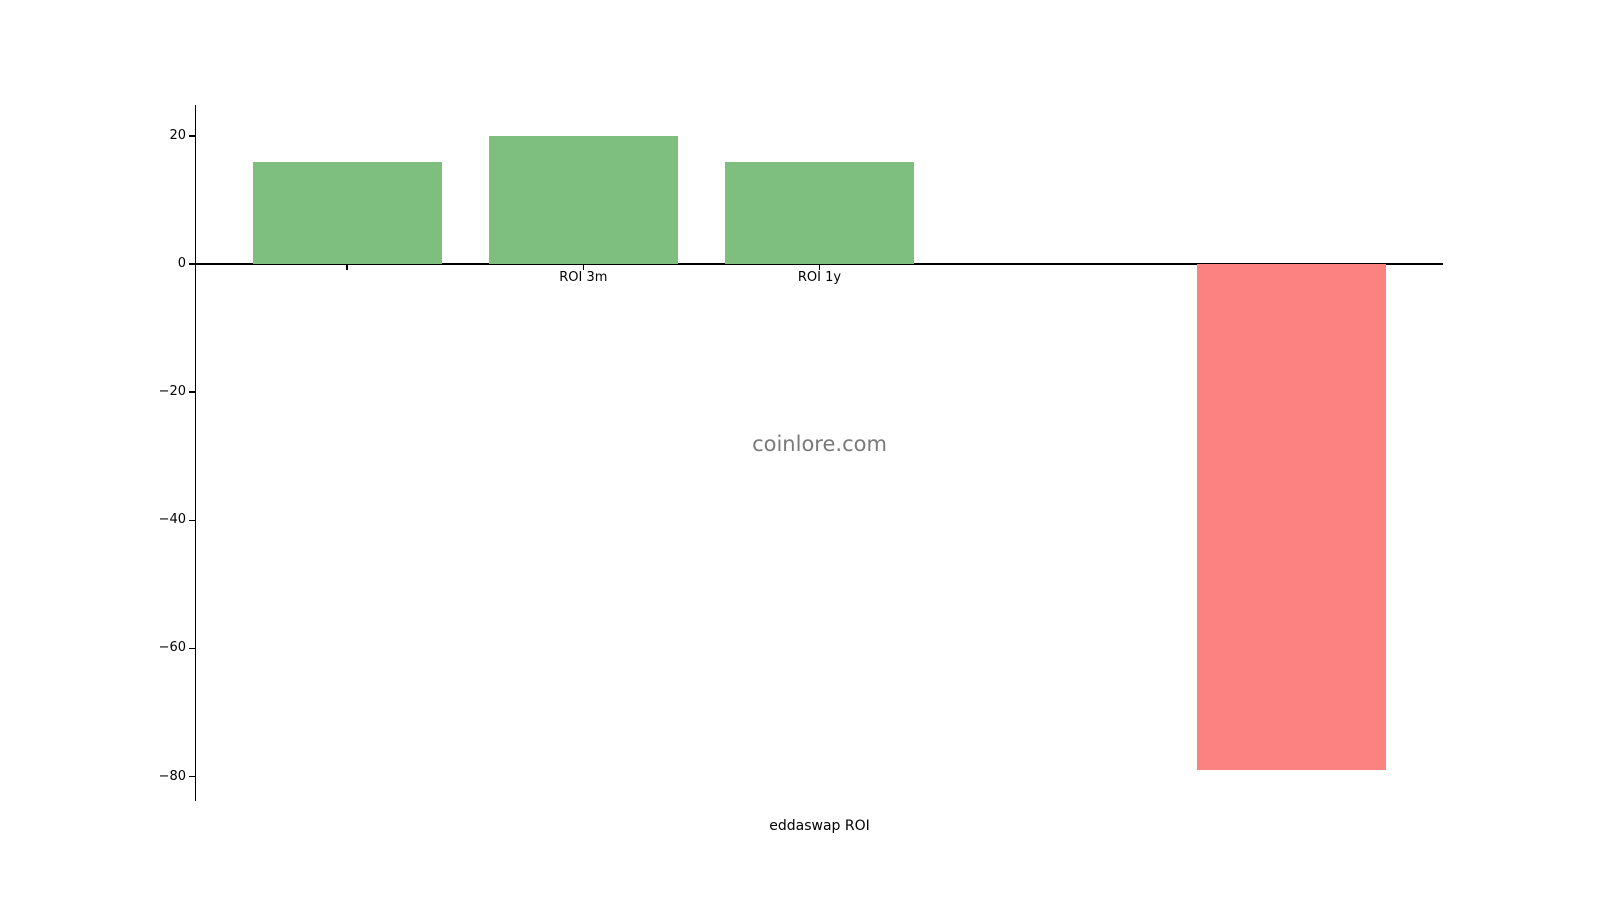 This screenshot has height=900, width=1600. What do you see at coordinates (181, 263) in the screenshot?
I see `y-tick-label: 0` at bounding box center [181, 263].